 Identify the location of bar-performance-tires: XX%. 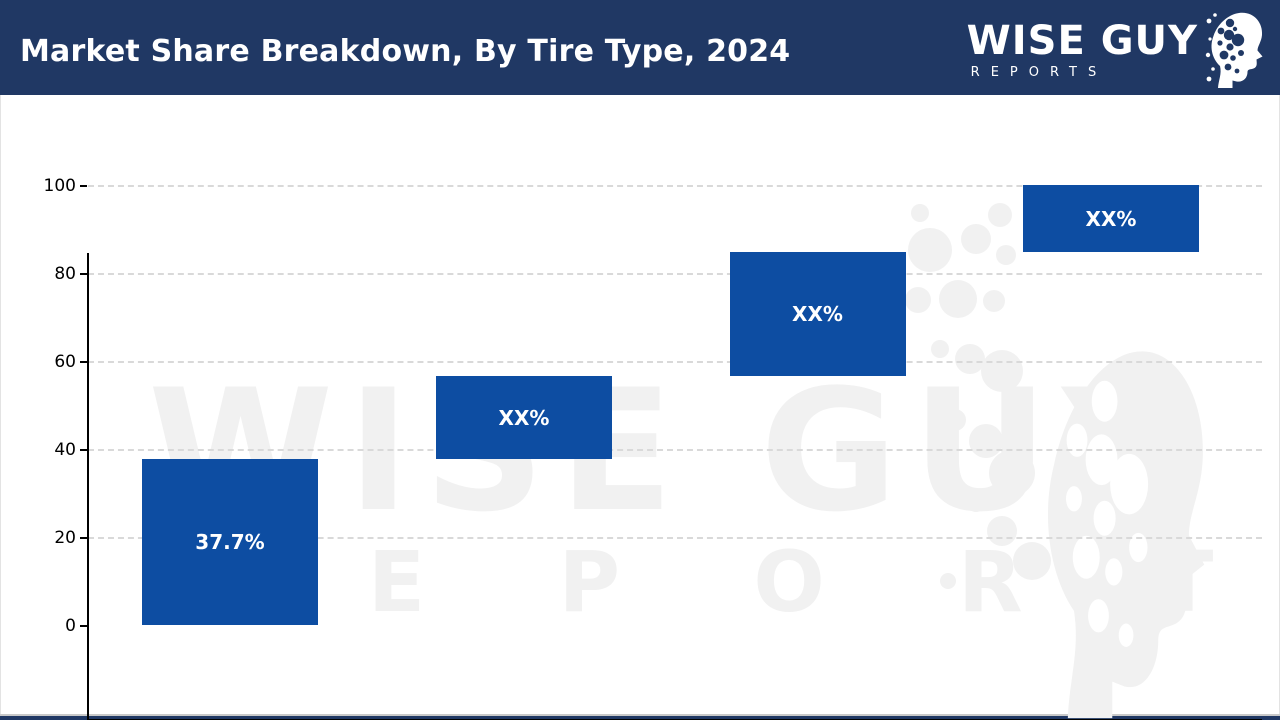
(817, 314).